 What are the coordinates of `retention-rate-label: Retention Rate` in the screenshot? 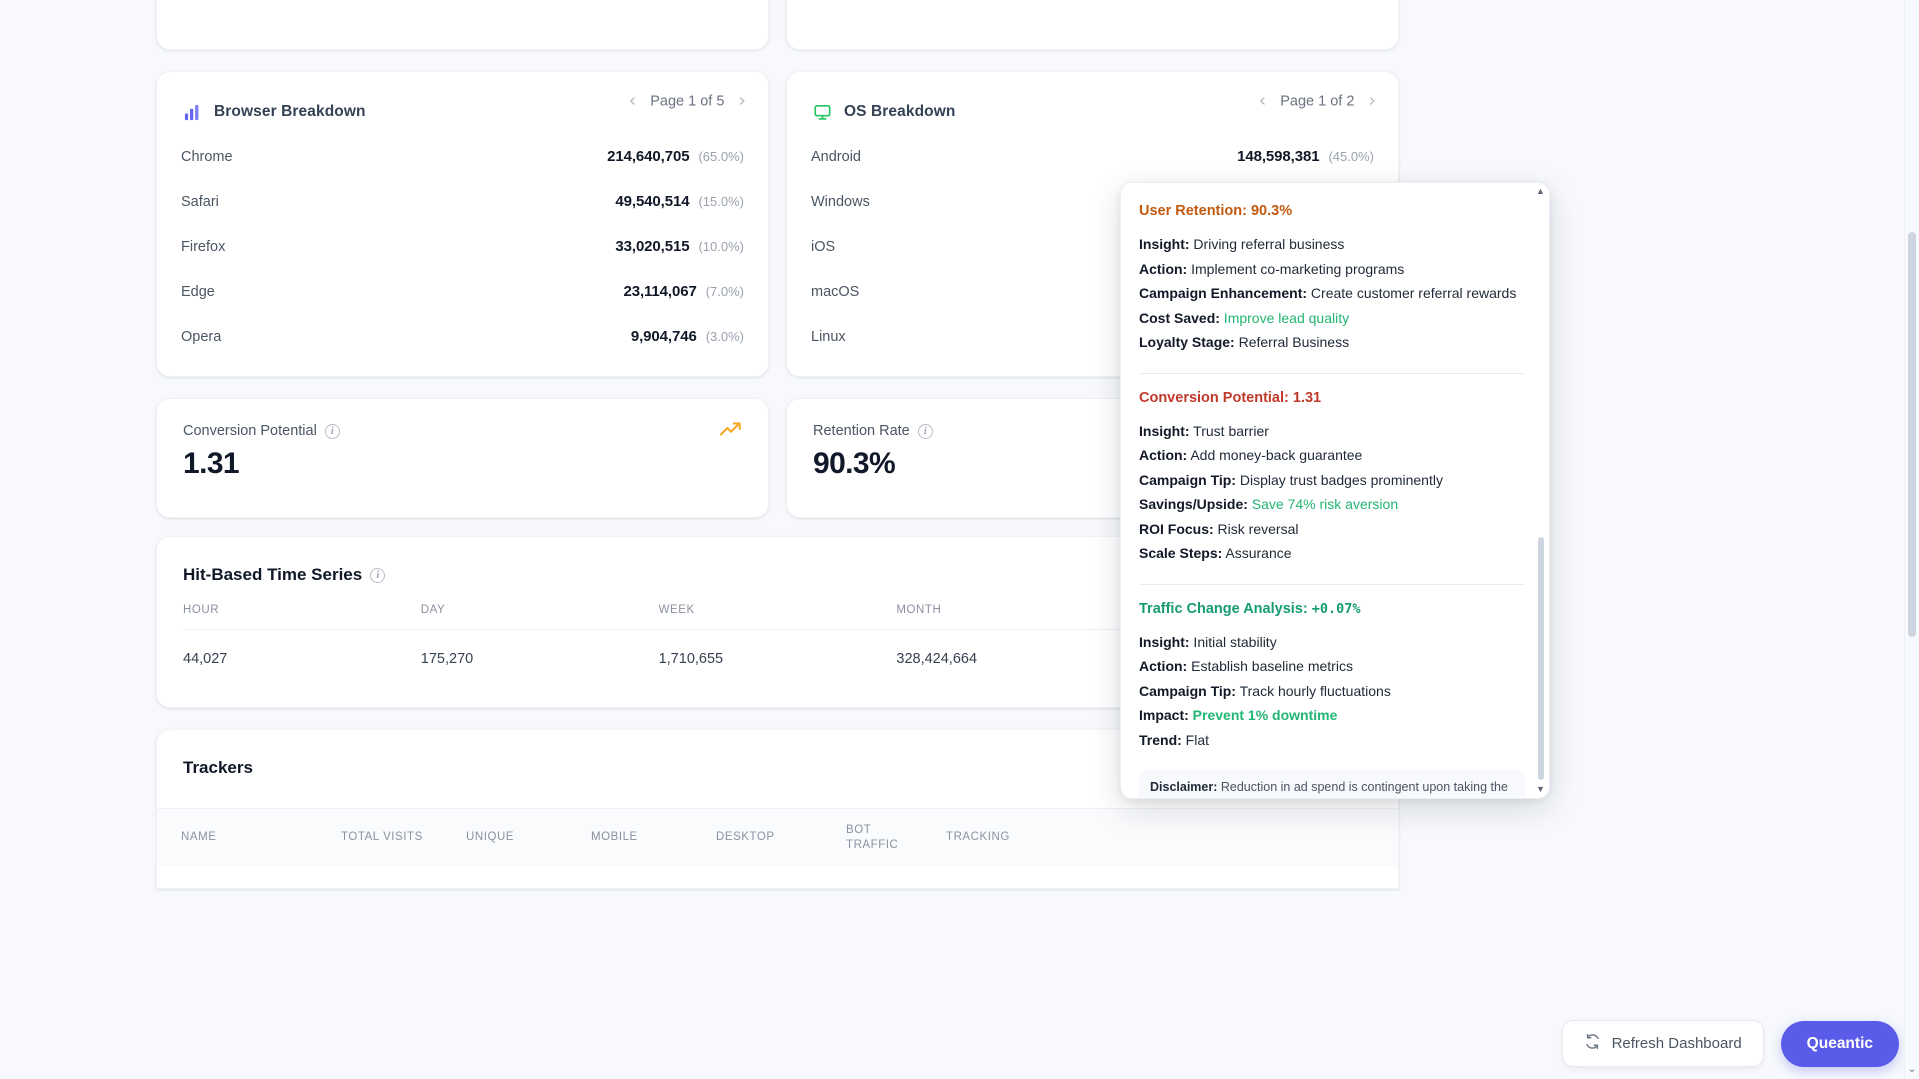 It's located at (861, 431).